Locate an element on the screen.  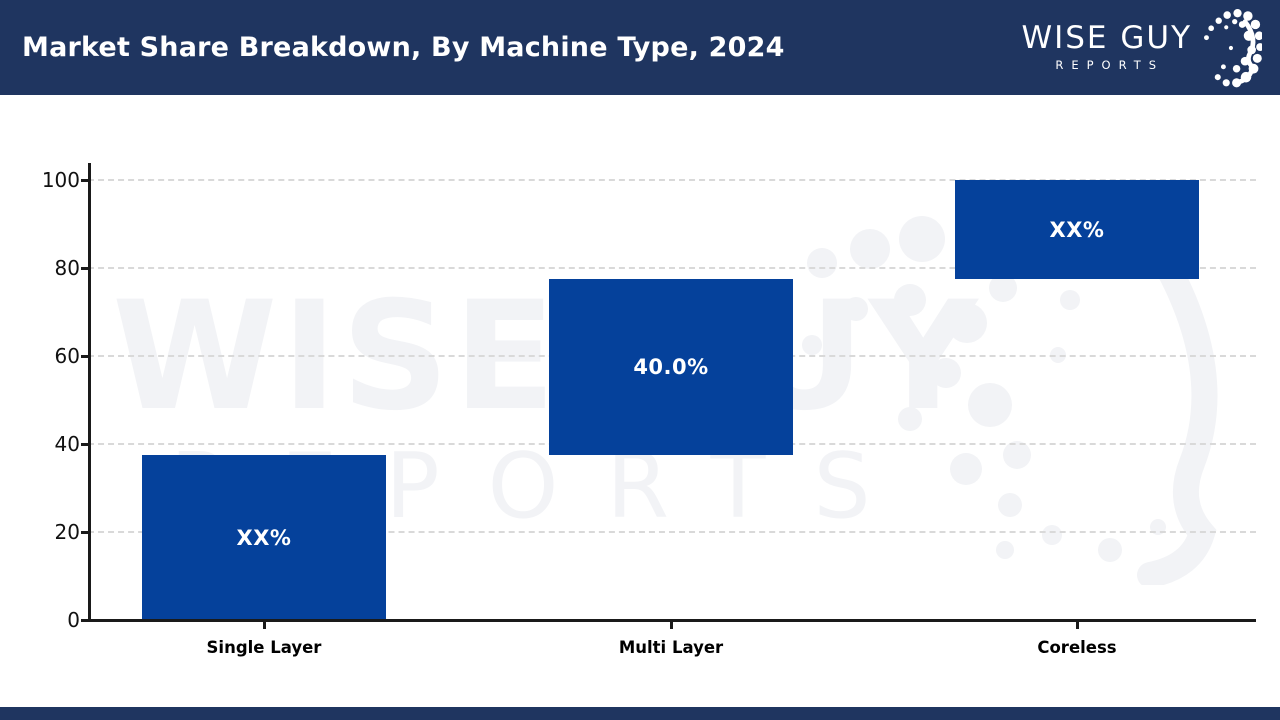
bar-multi-layer: 40.0% is located at coordinates (671, 367).